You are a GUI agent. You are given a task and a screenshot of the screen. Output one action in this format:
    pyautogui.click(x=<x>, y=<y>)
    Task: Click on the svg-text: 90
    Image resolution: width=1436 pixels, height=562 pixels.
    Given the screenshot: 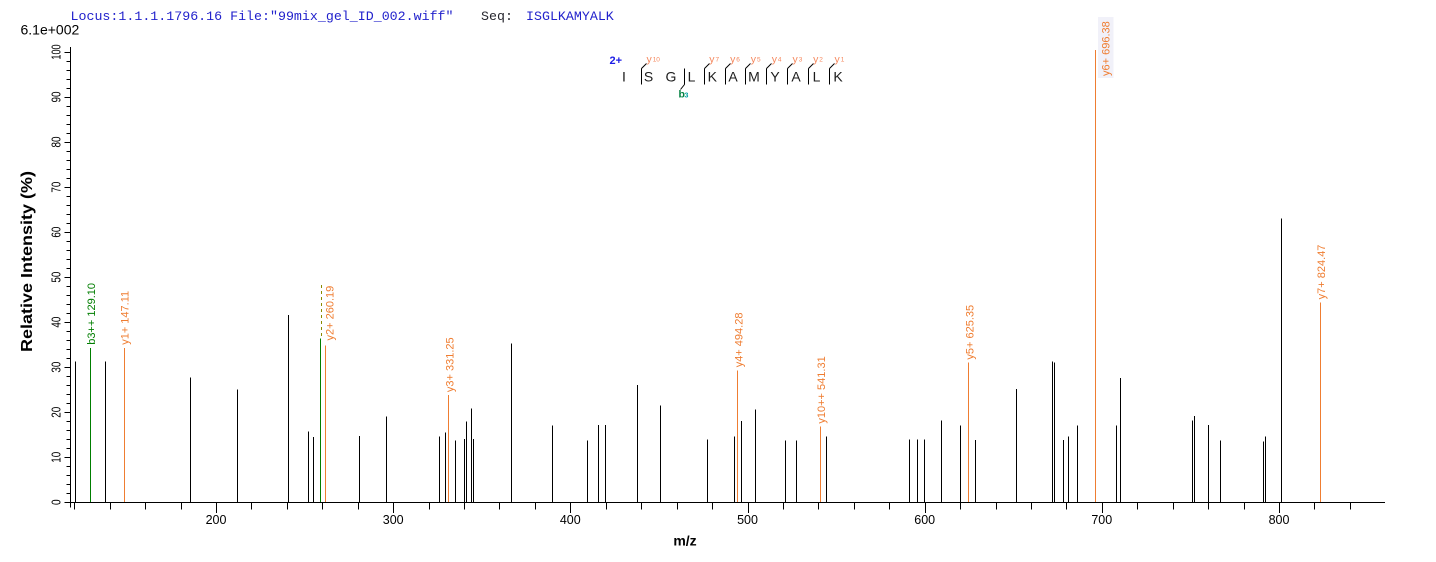 What is the action you would take?
    pyautogui.click(x=56, y=97)
    